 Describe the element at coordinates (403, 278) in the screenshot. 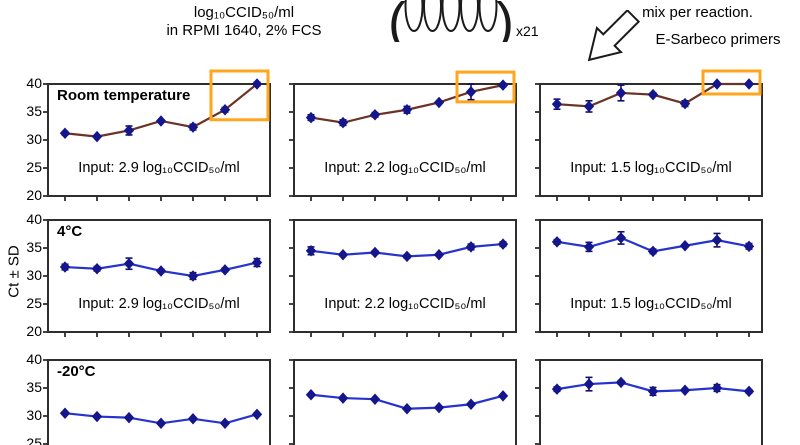

I see `chart-panel-r2c2` at that location.